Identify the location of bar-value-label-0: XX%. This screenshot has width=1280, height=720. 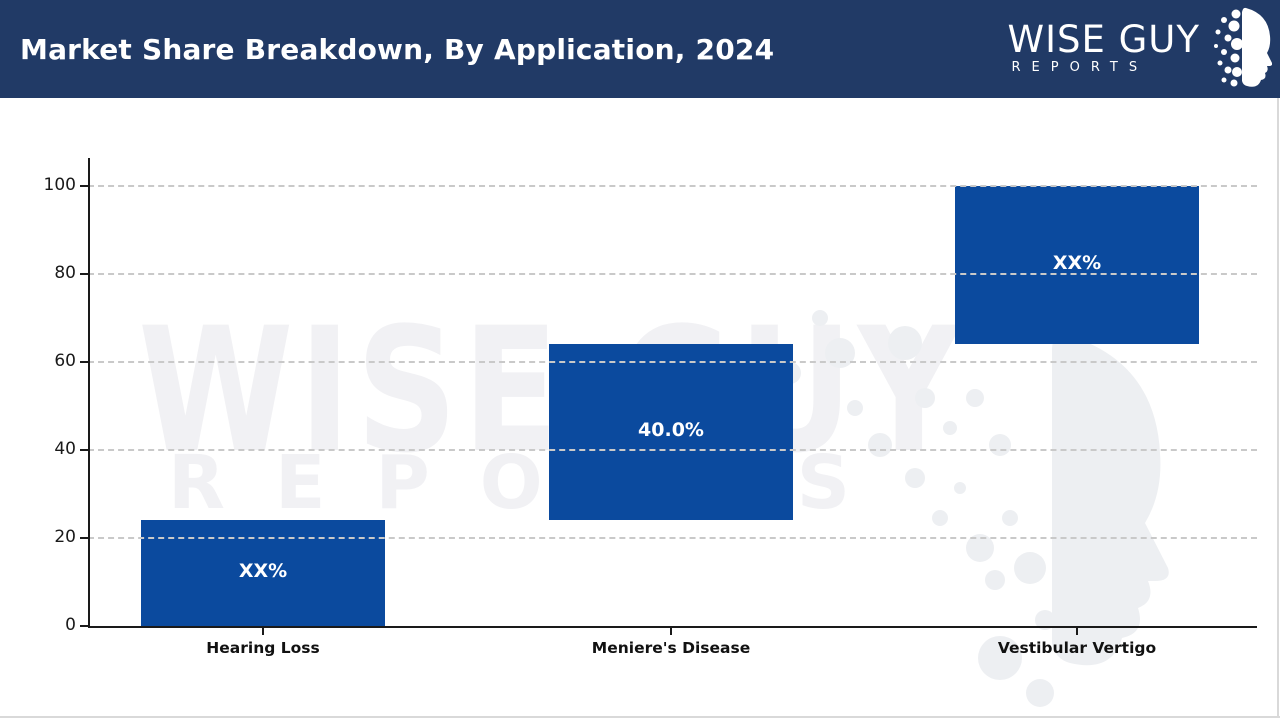
(263, 571).